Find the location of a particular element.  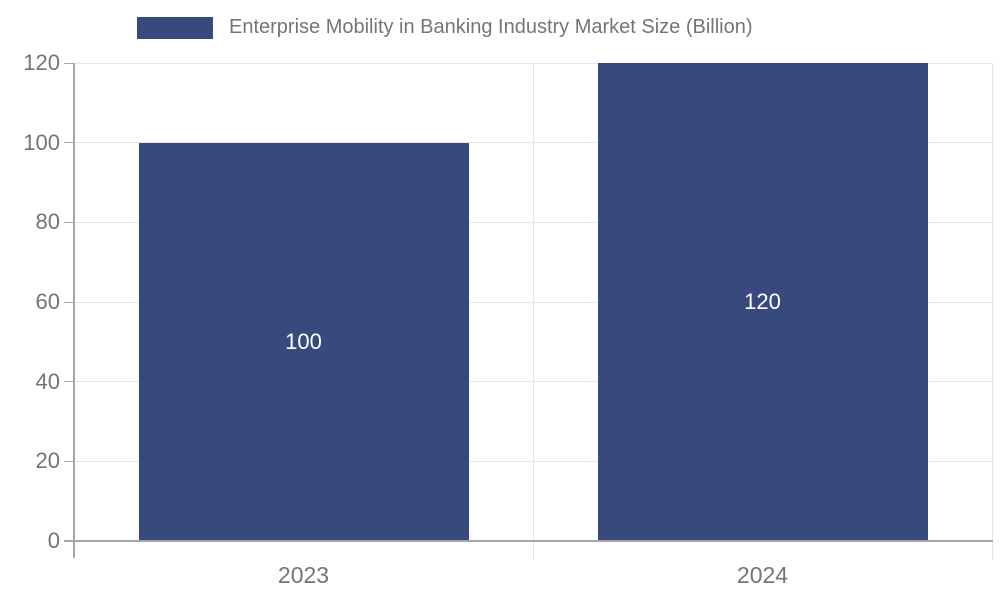

y-tick-label: 80 is located at coordinates (47, 222).